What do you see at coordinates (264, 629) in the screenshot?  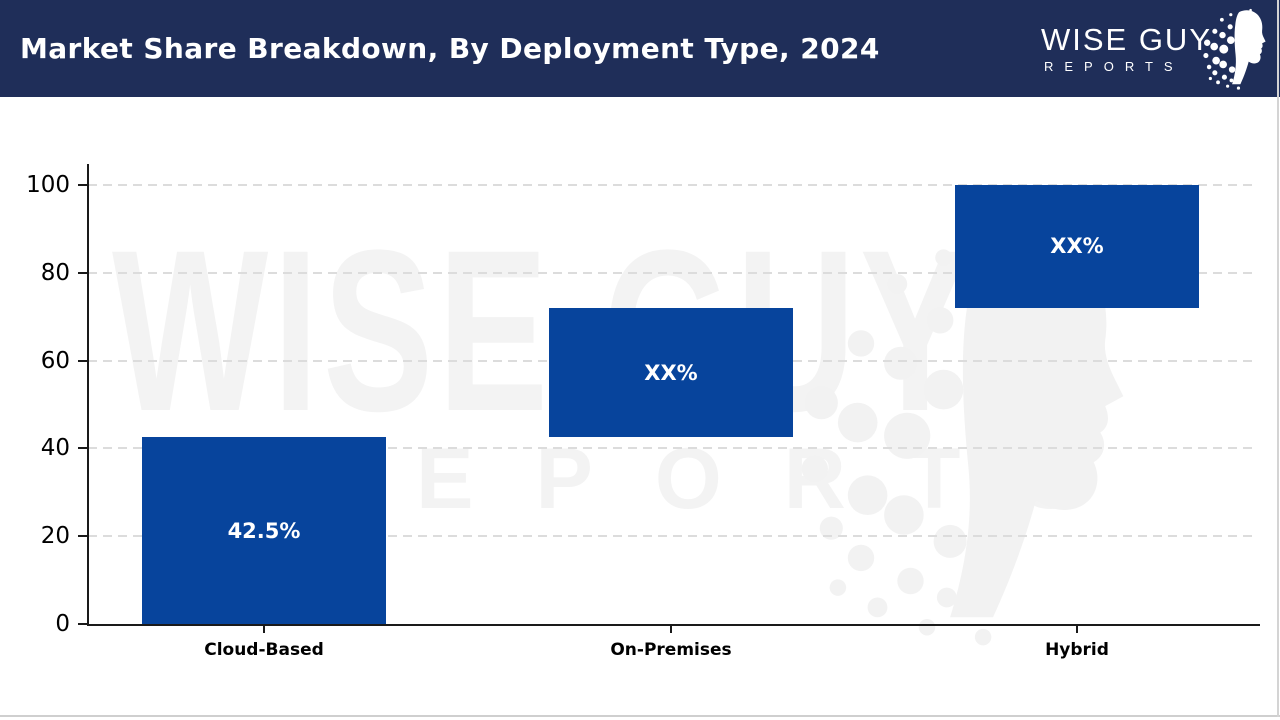 I see `x-tick-cloud-based` at bounding box center [264, 629].